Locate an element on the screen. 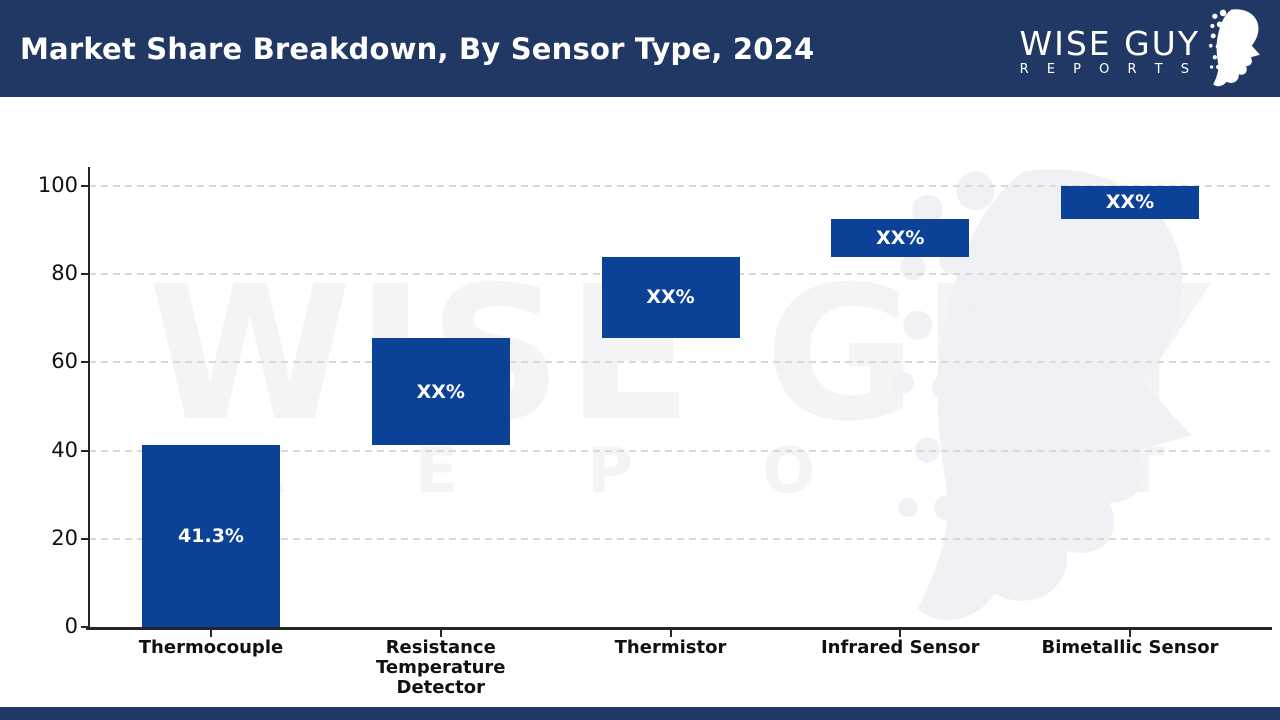 The width and height of the screenshot is (1280, 720). x-axis-line is located at coordinates (679, 628).